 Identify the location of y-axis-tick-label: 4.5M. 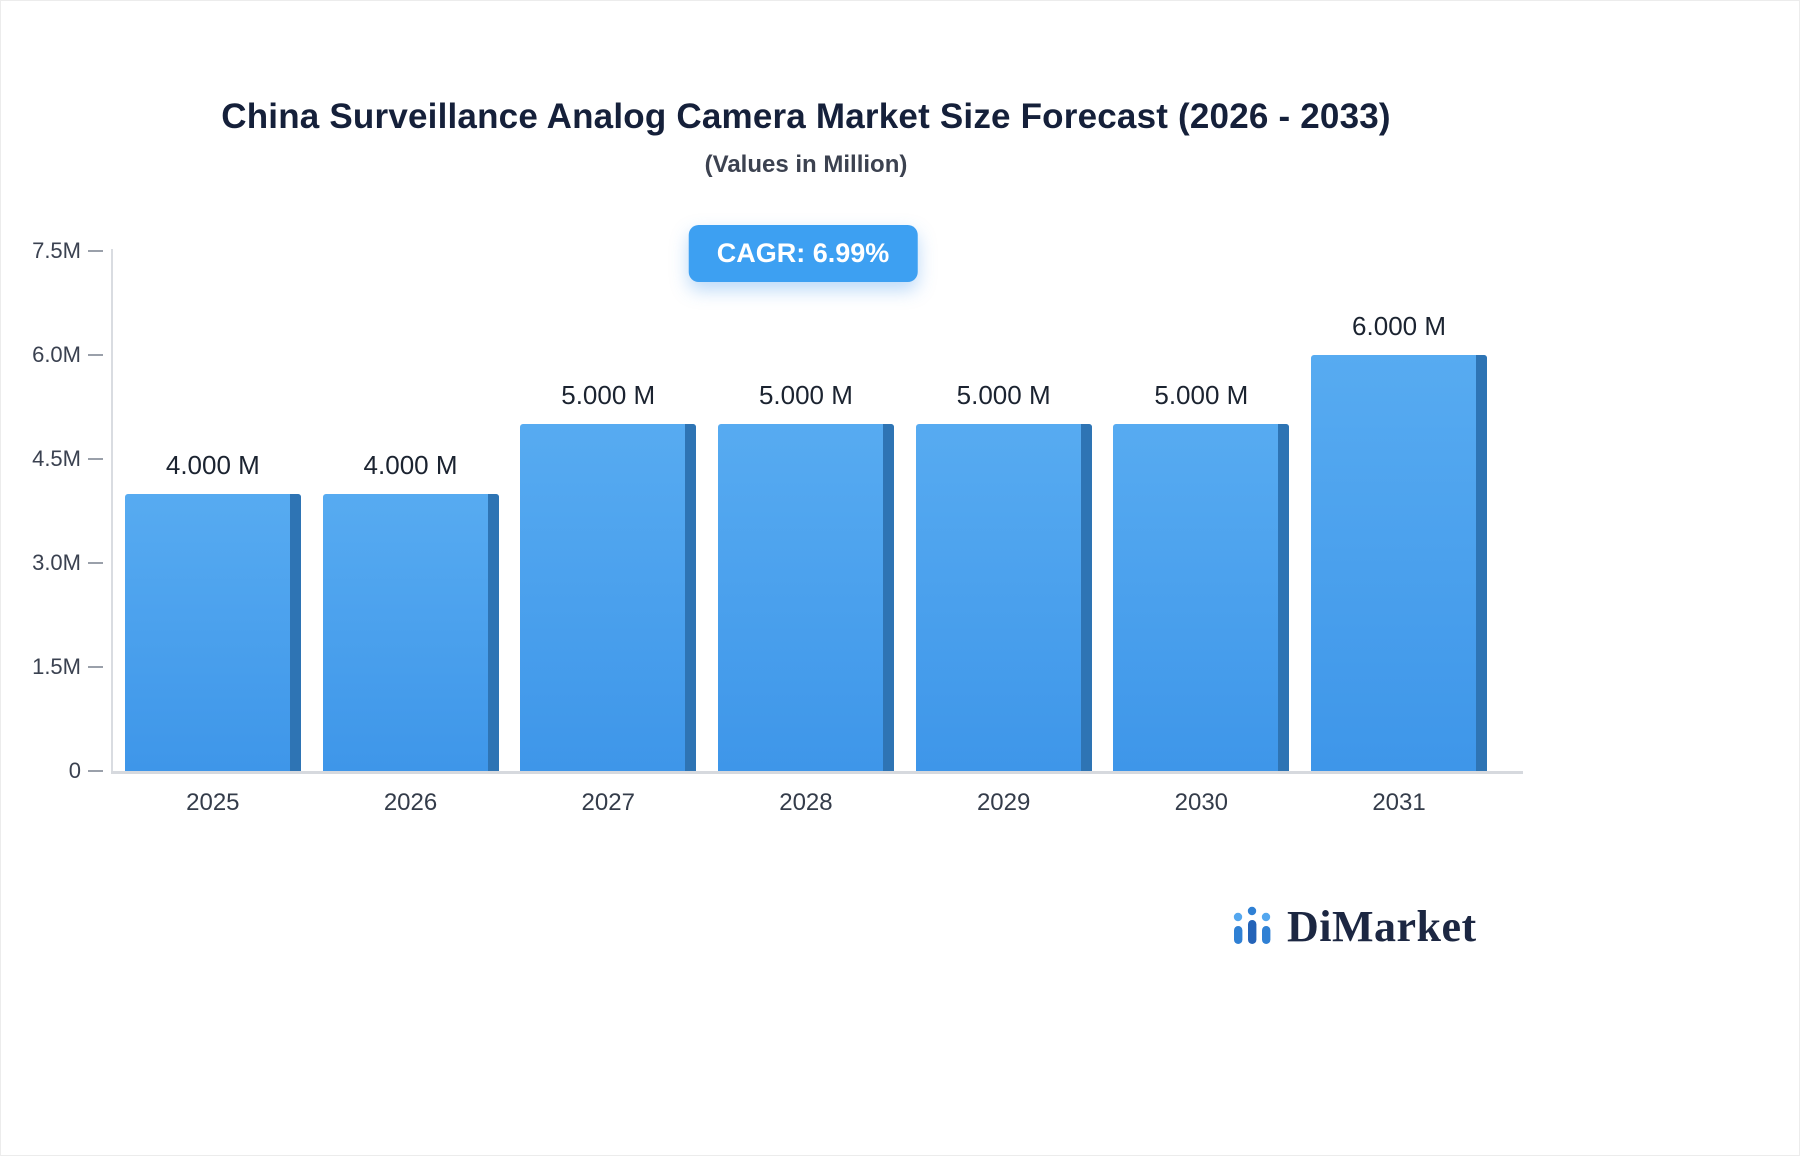
(56, 458).